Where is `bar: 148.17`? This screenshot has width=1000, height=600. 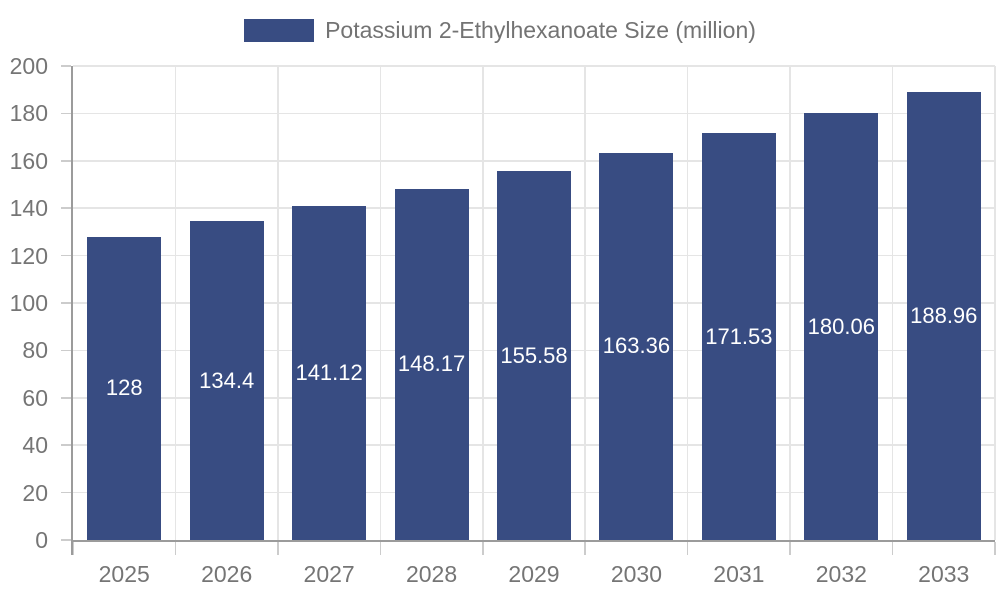 bar: 148.17 is located at coordinates (431, 364).